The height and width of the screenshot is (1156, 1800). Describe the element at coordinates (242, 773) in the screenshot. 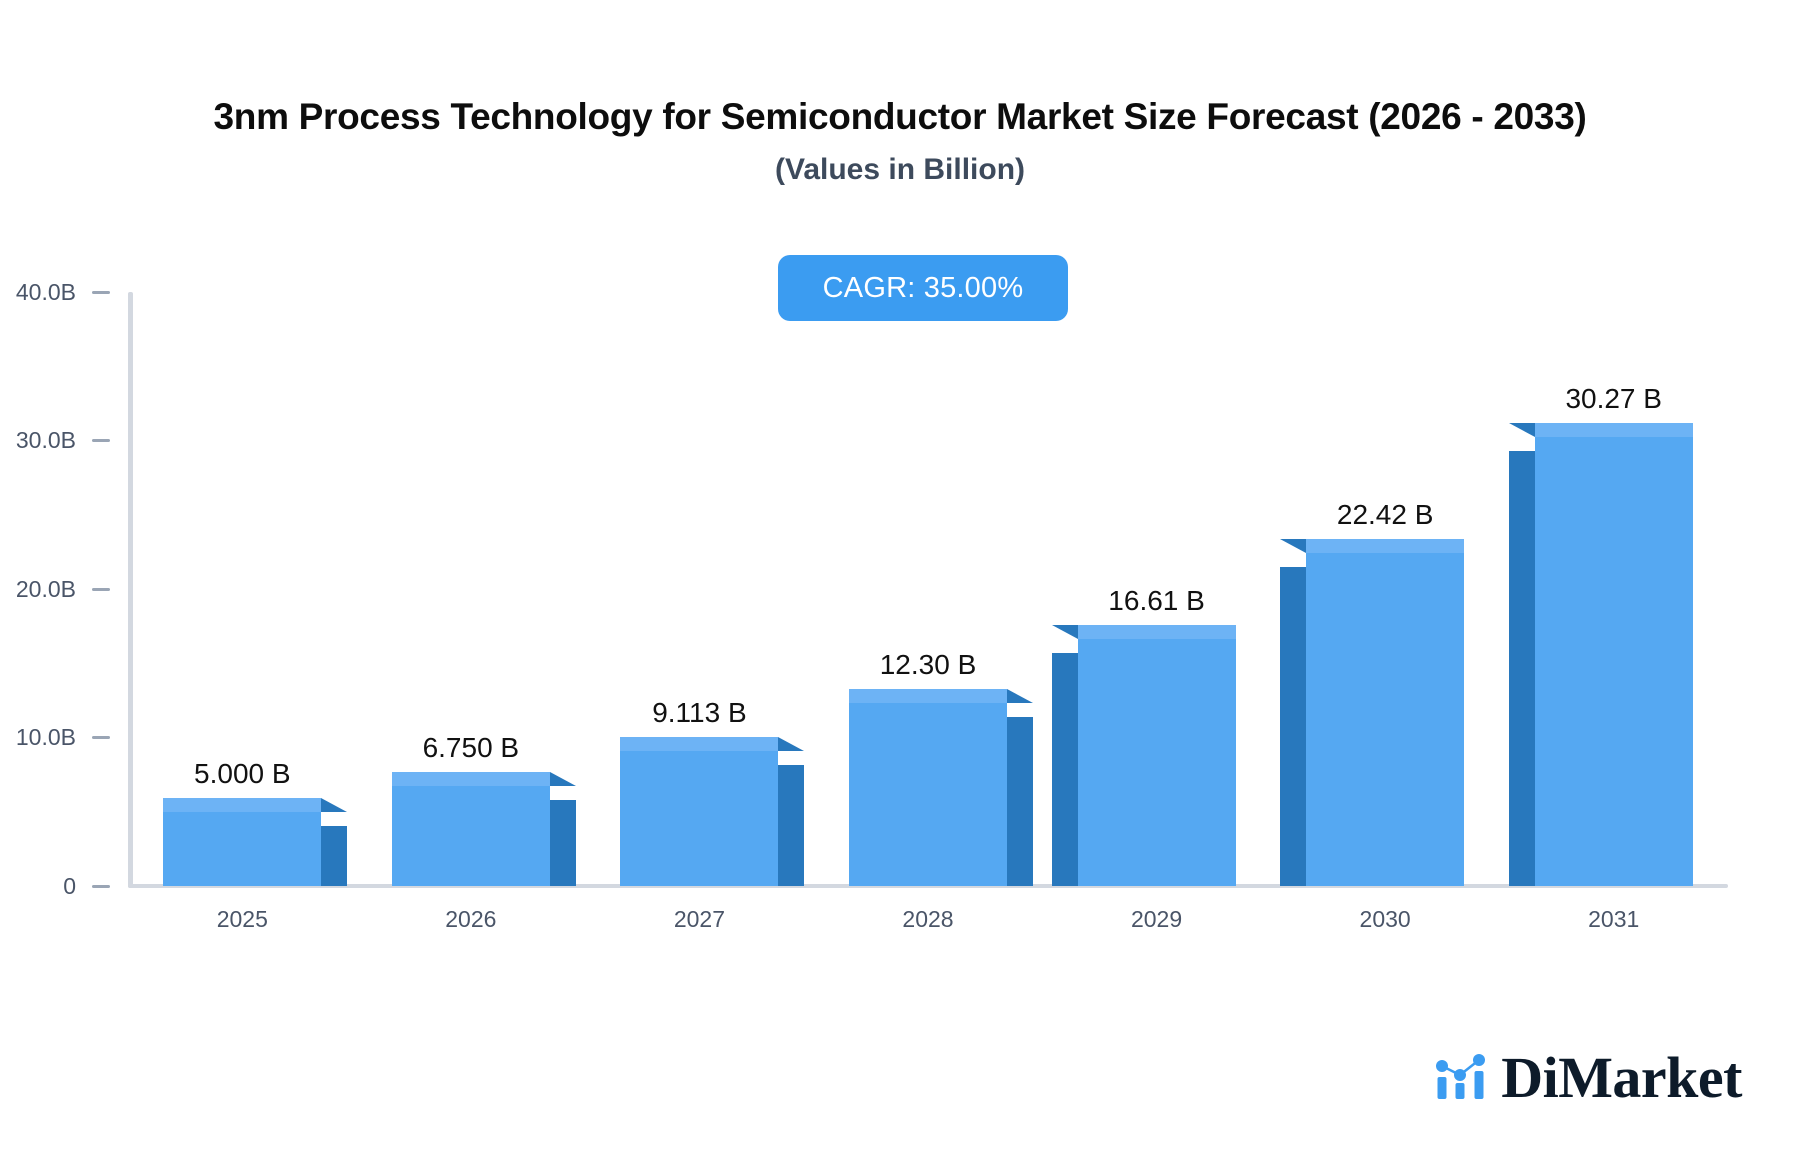

I see `bar-value-label: 5.000 B` at that location.